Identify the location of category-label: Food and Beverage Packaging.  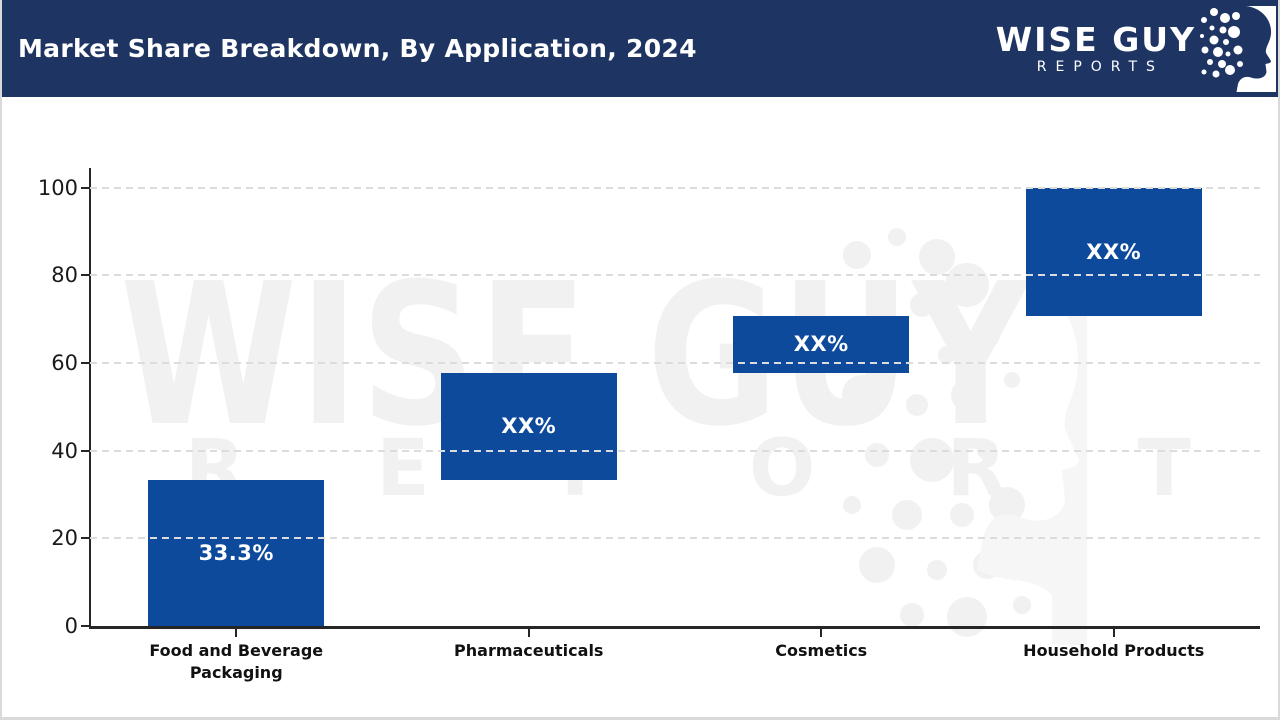
(236, 661).